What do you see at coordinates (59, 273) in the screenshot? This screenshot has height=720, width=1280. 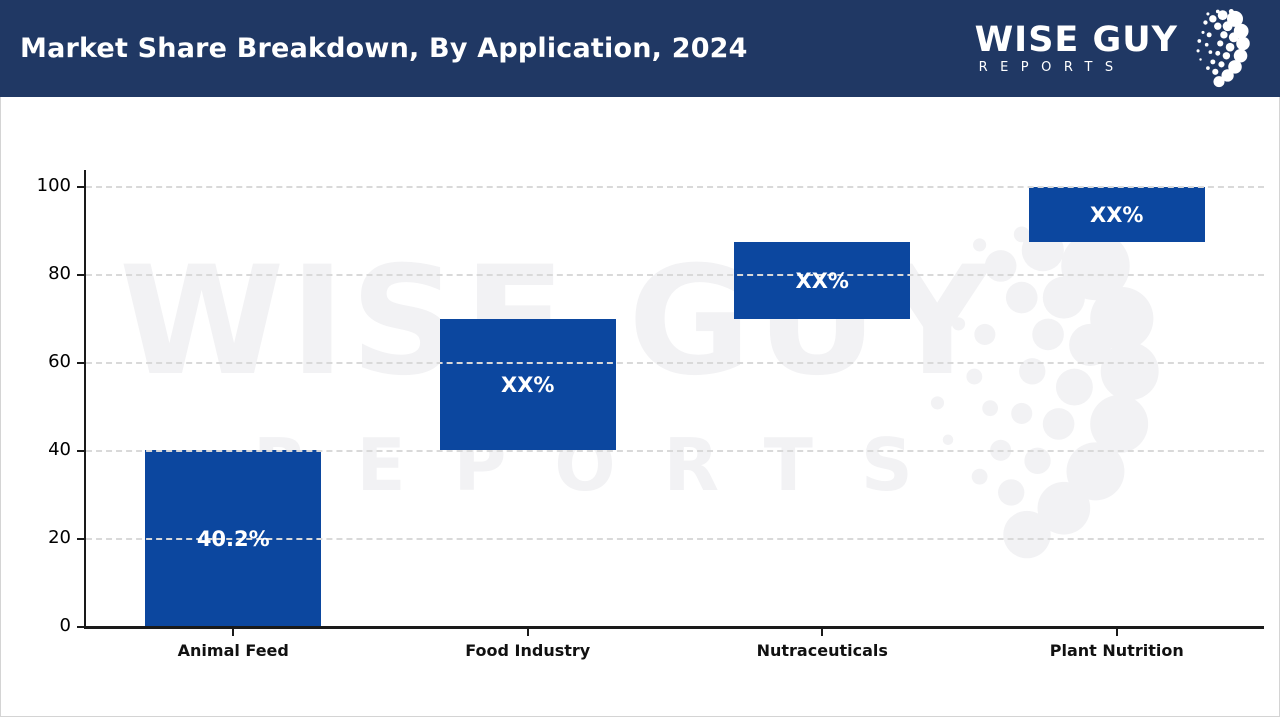 I see `y-tick-label: 80` at bounding box center [59, 273].